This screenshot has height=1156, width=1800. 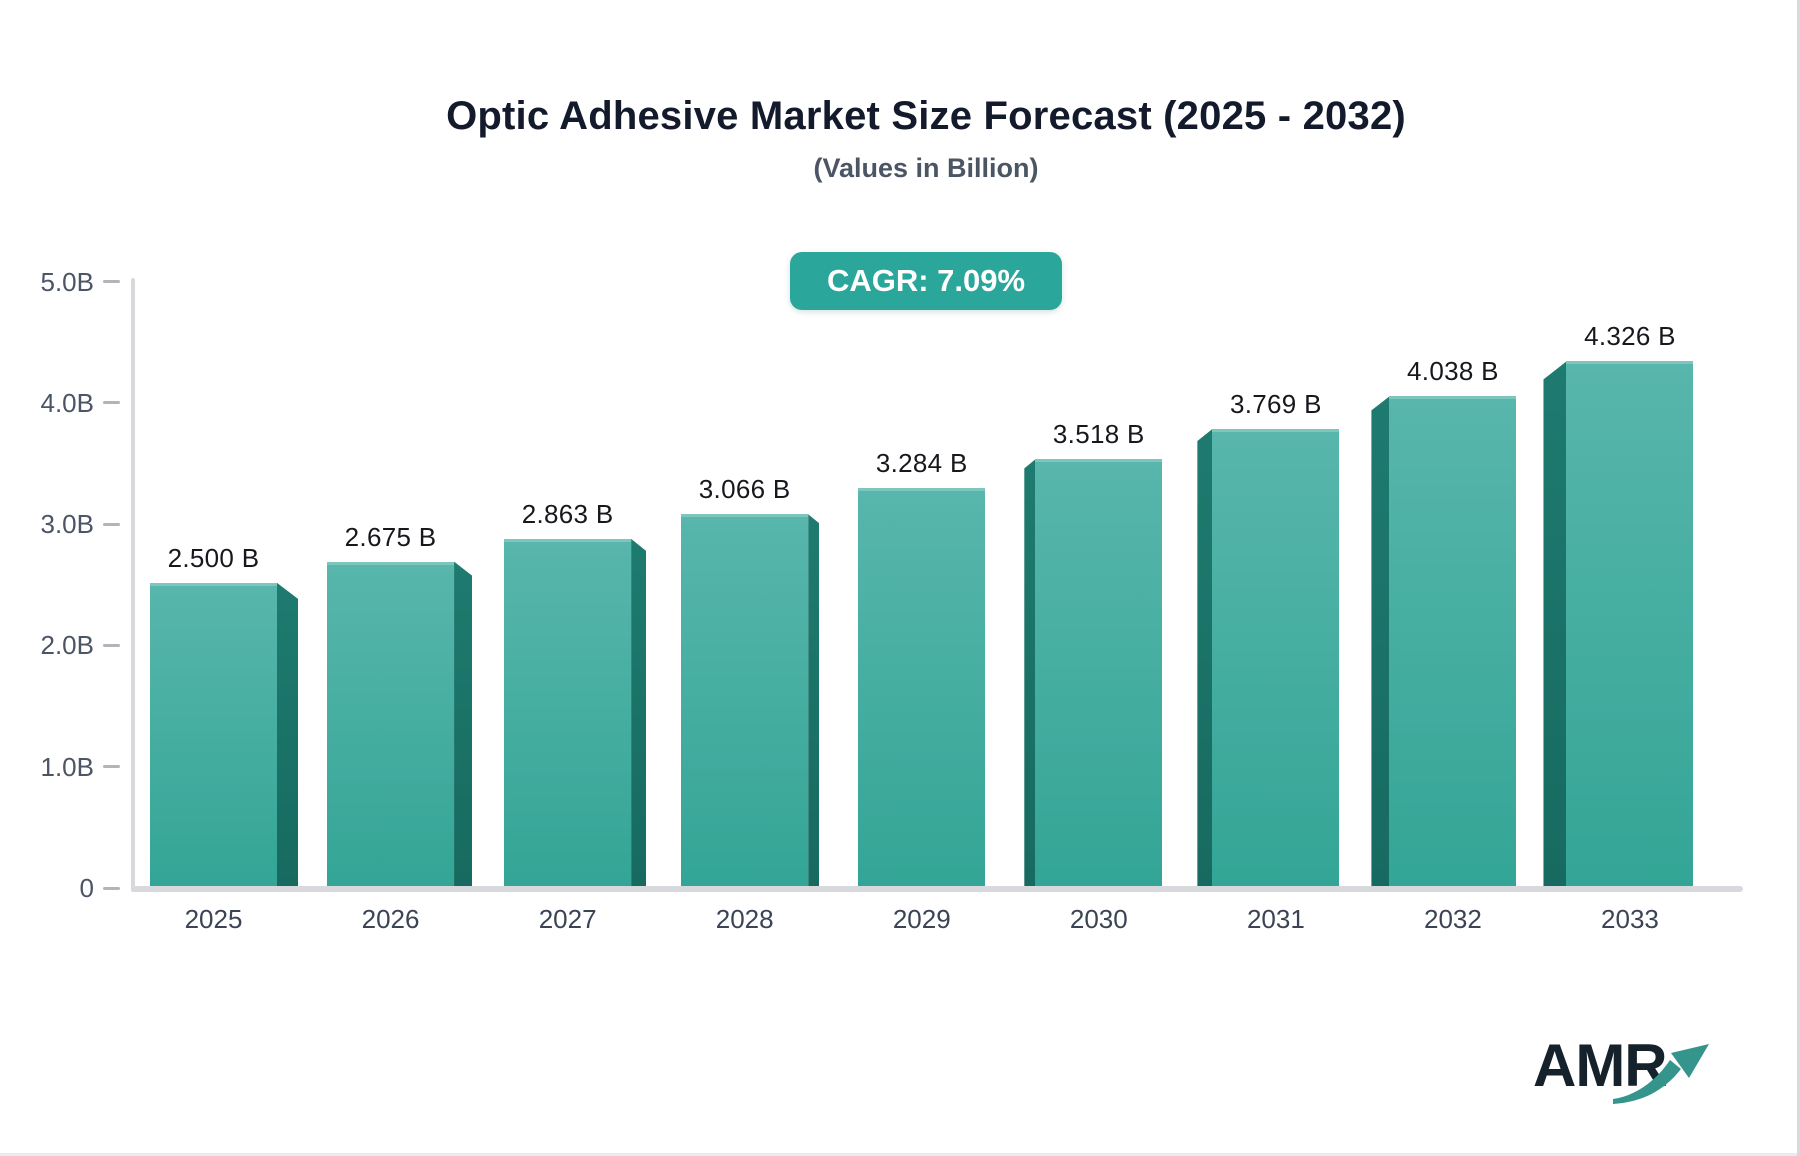 What do you see at coordinates (1661, 1074) in the screenshot?
I see `growth-arrow-icon` at bounding box center [1661, 1074].